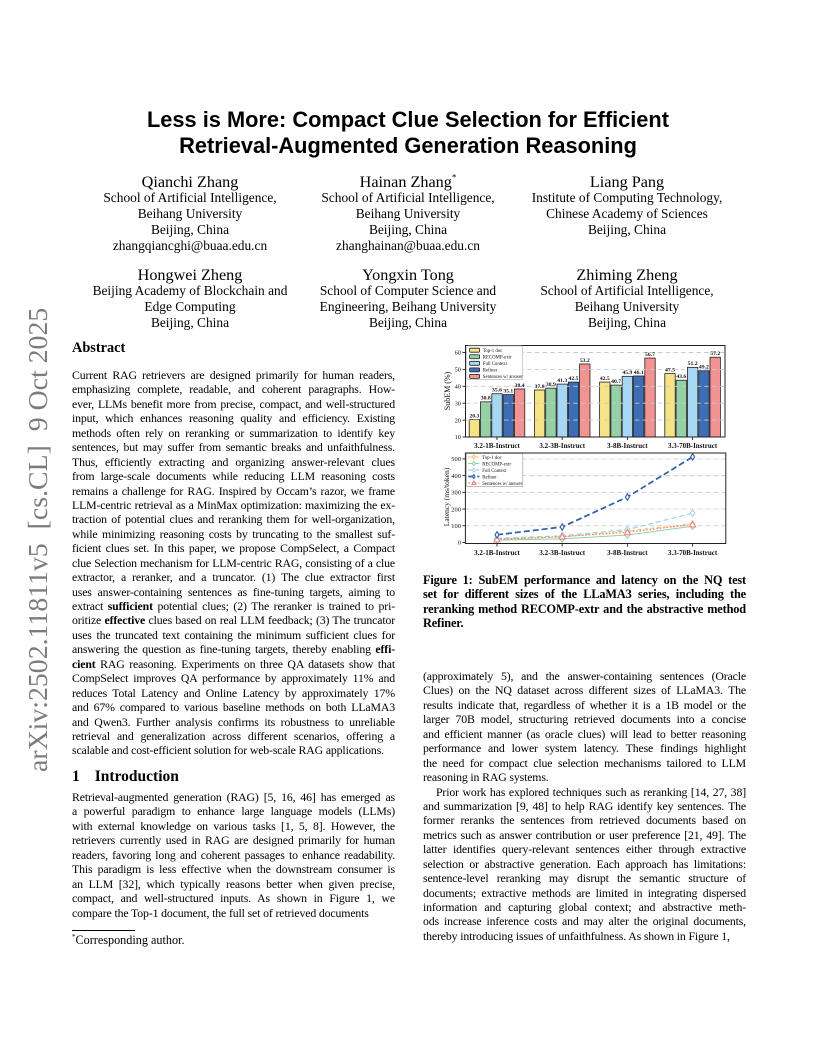 This screenshot has width=816, height=1056. What do you see at coordinates (458, 420) in the screenshot?
I see `svg-text: 20` at bounding box center [458, 420].